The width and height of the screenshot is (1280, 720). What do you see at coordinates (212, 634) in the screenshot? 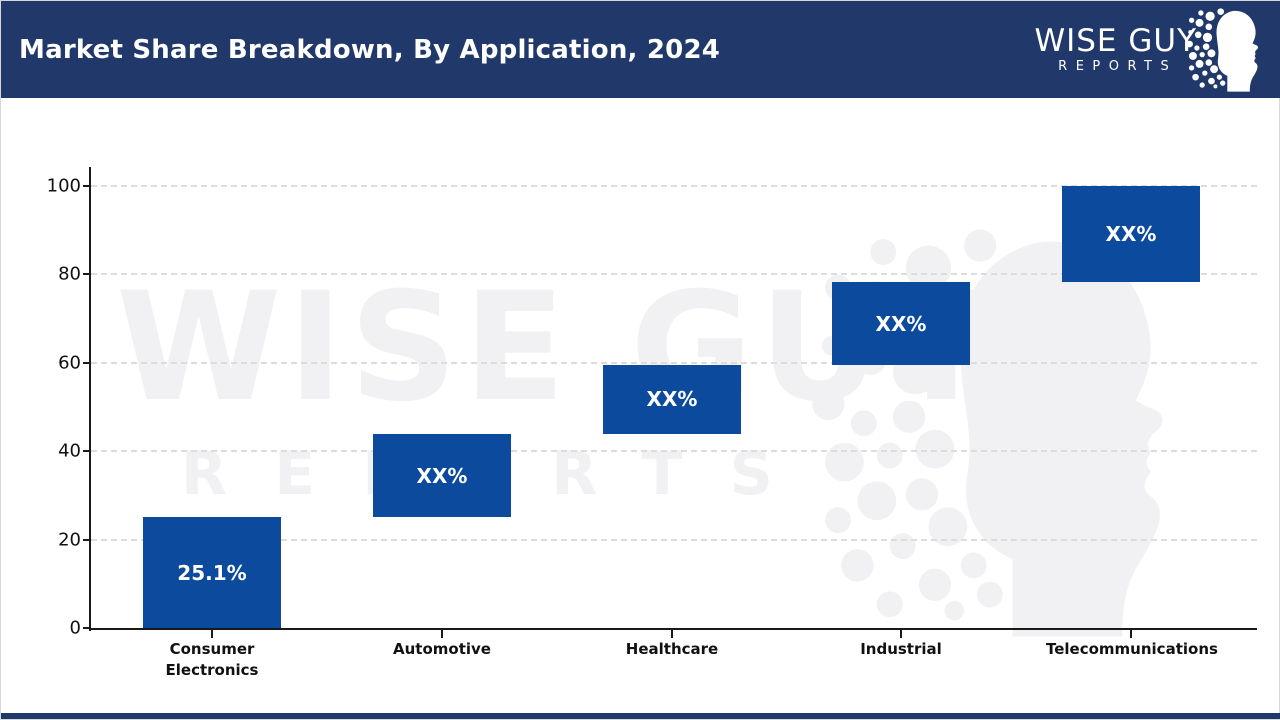
I see `x-axis-tick-consumer-electronics` at bounding box center [212, 634].